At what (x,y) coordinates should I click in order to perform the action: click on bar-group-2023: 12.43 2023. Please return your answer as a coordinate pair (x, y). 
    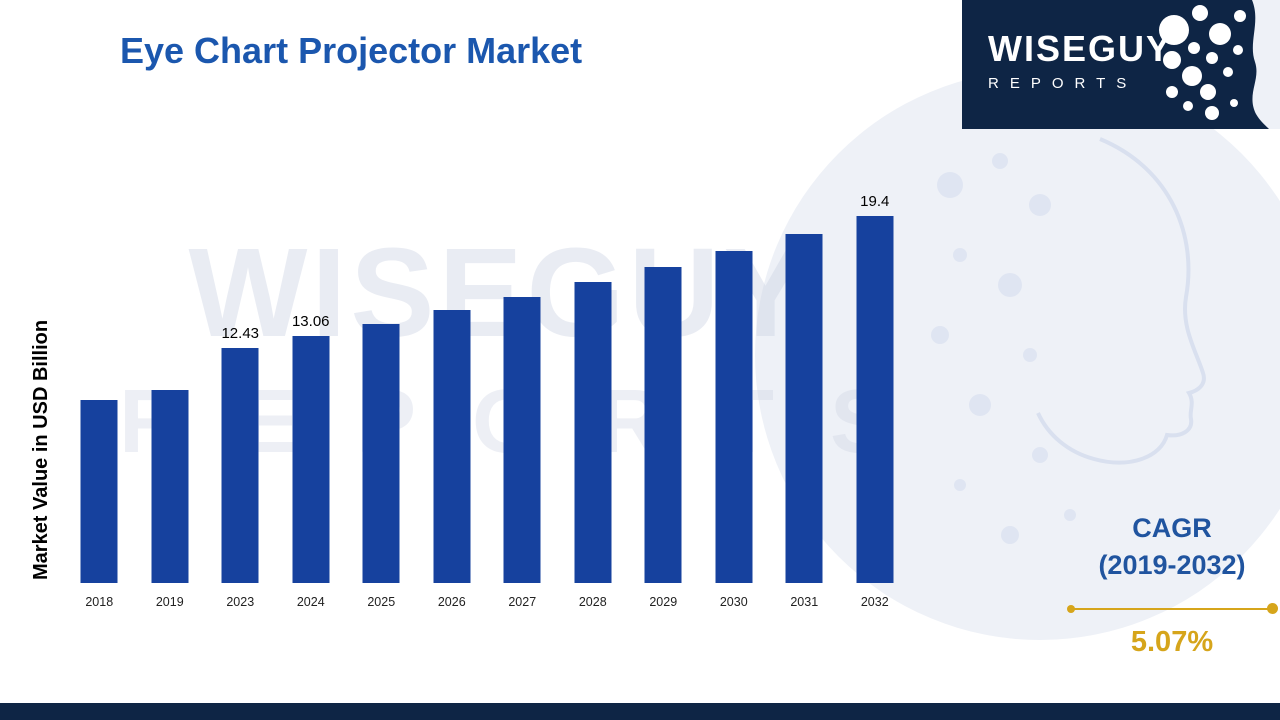
    Looking at the image, I should click on (240, 407).